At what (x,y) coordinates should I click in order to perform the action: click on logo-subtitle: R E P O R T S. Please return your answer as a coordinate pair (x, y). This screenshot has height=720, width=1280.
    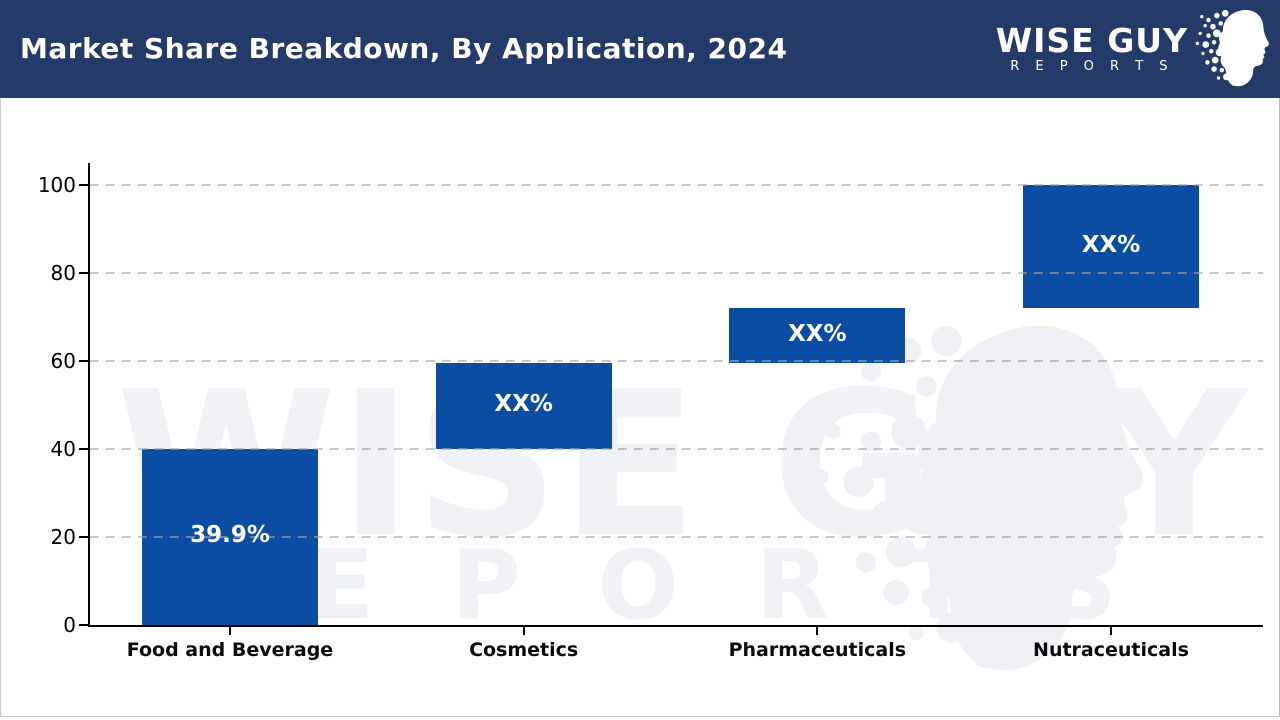
    Looking at the image, I should click on (1092, 66).